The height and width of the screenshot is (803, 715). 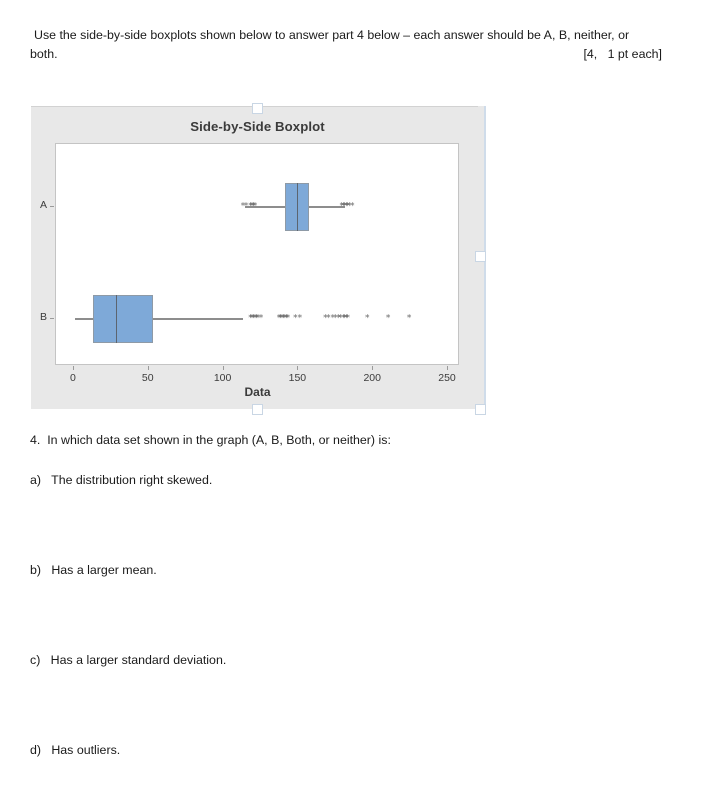 I want to click on box-b, so click(x=123, y=318).